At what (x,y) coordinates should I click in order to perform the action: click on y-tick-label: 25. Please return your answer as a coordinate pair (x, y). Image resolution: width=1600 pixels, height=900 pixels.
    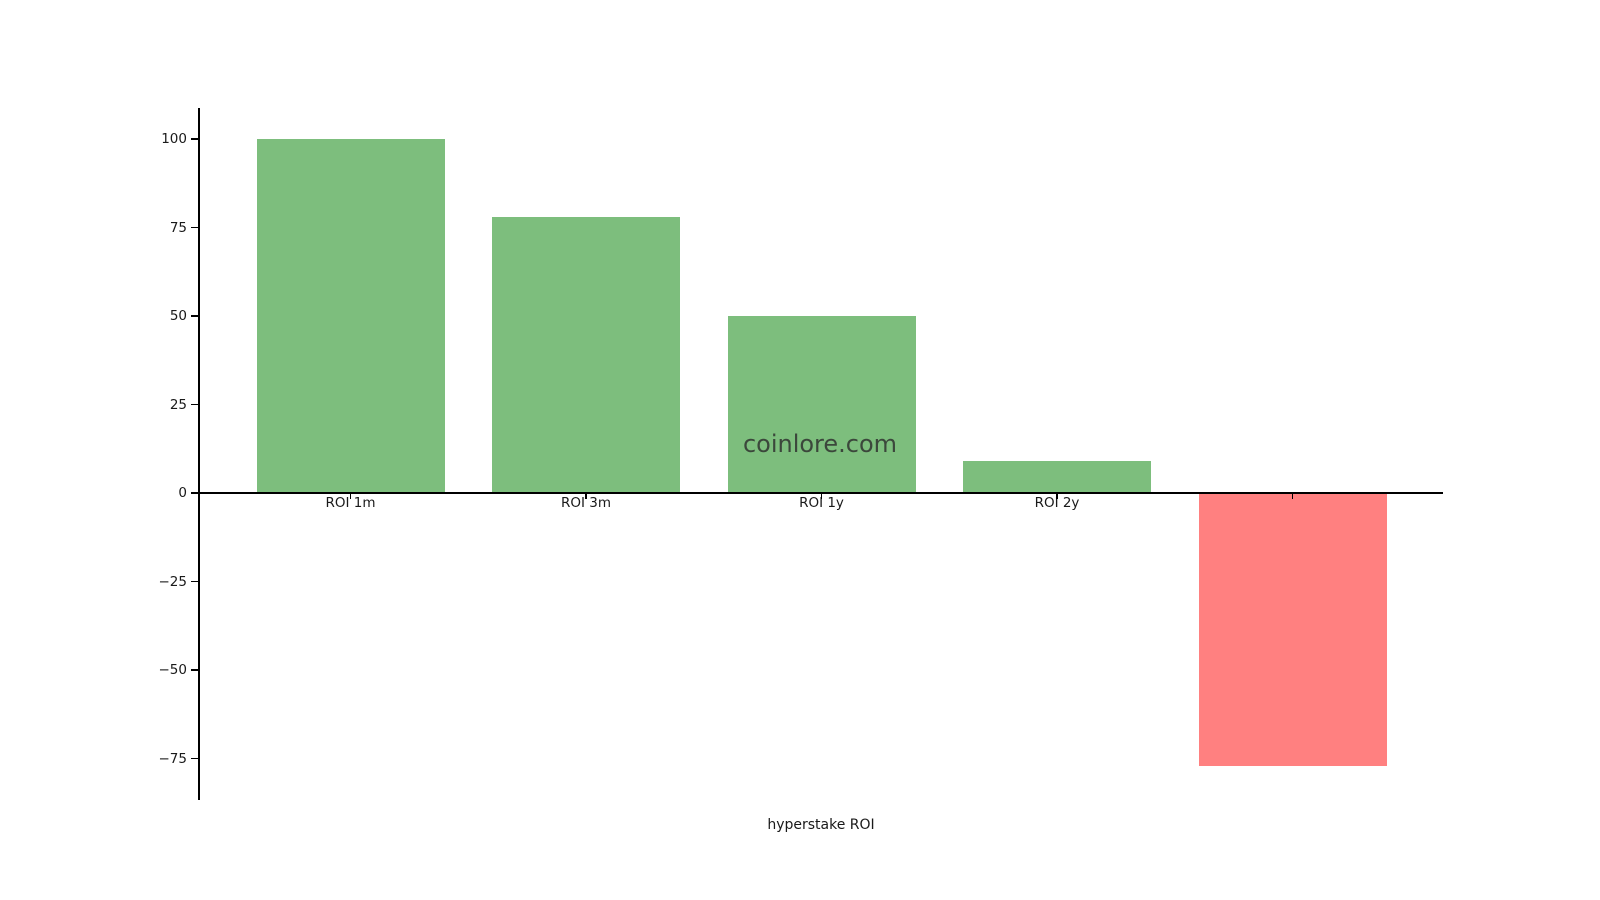
    Looking at the image, I should click on (178, 404).